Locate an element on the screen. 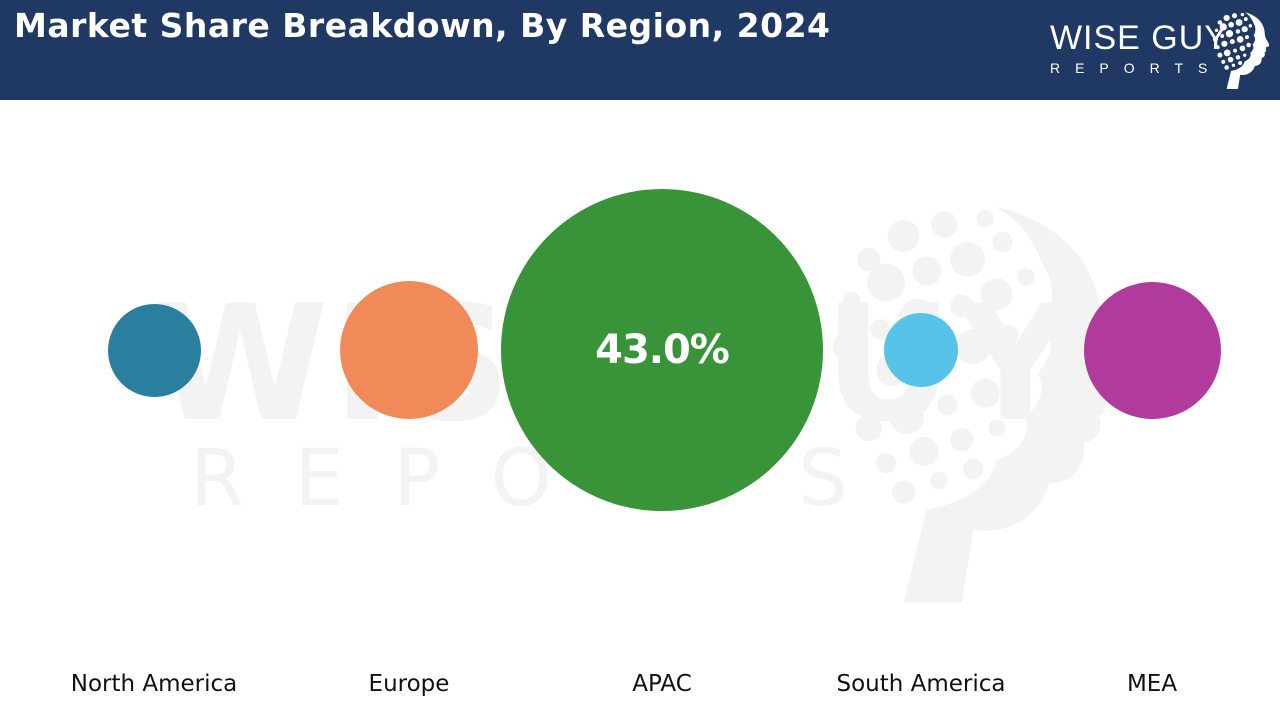 The width and height of the screenshot is (1280, 720). wiseguy-logo: WISE GUY REPORTS is located at coordinates (1162, 52).